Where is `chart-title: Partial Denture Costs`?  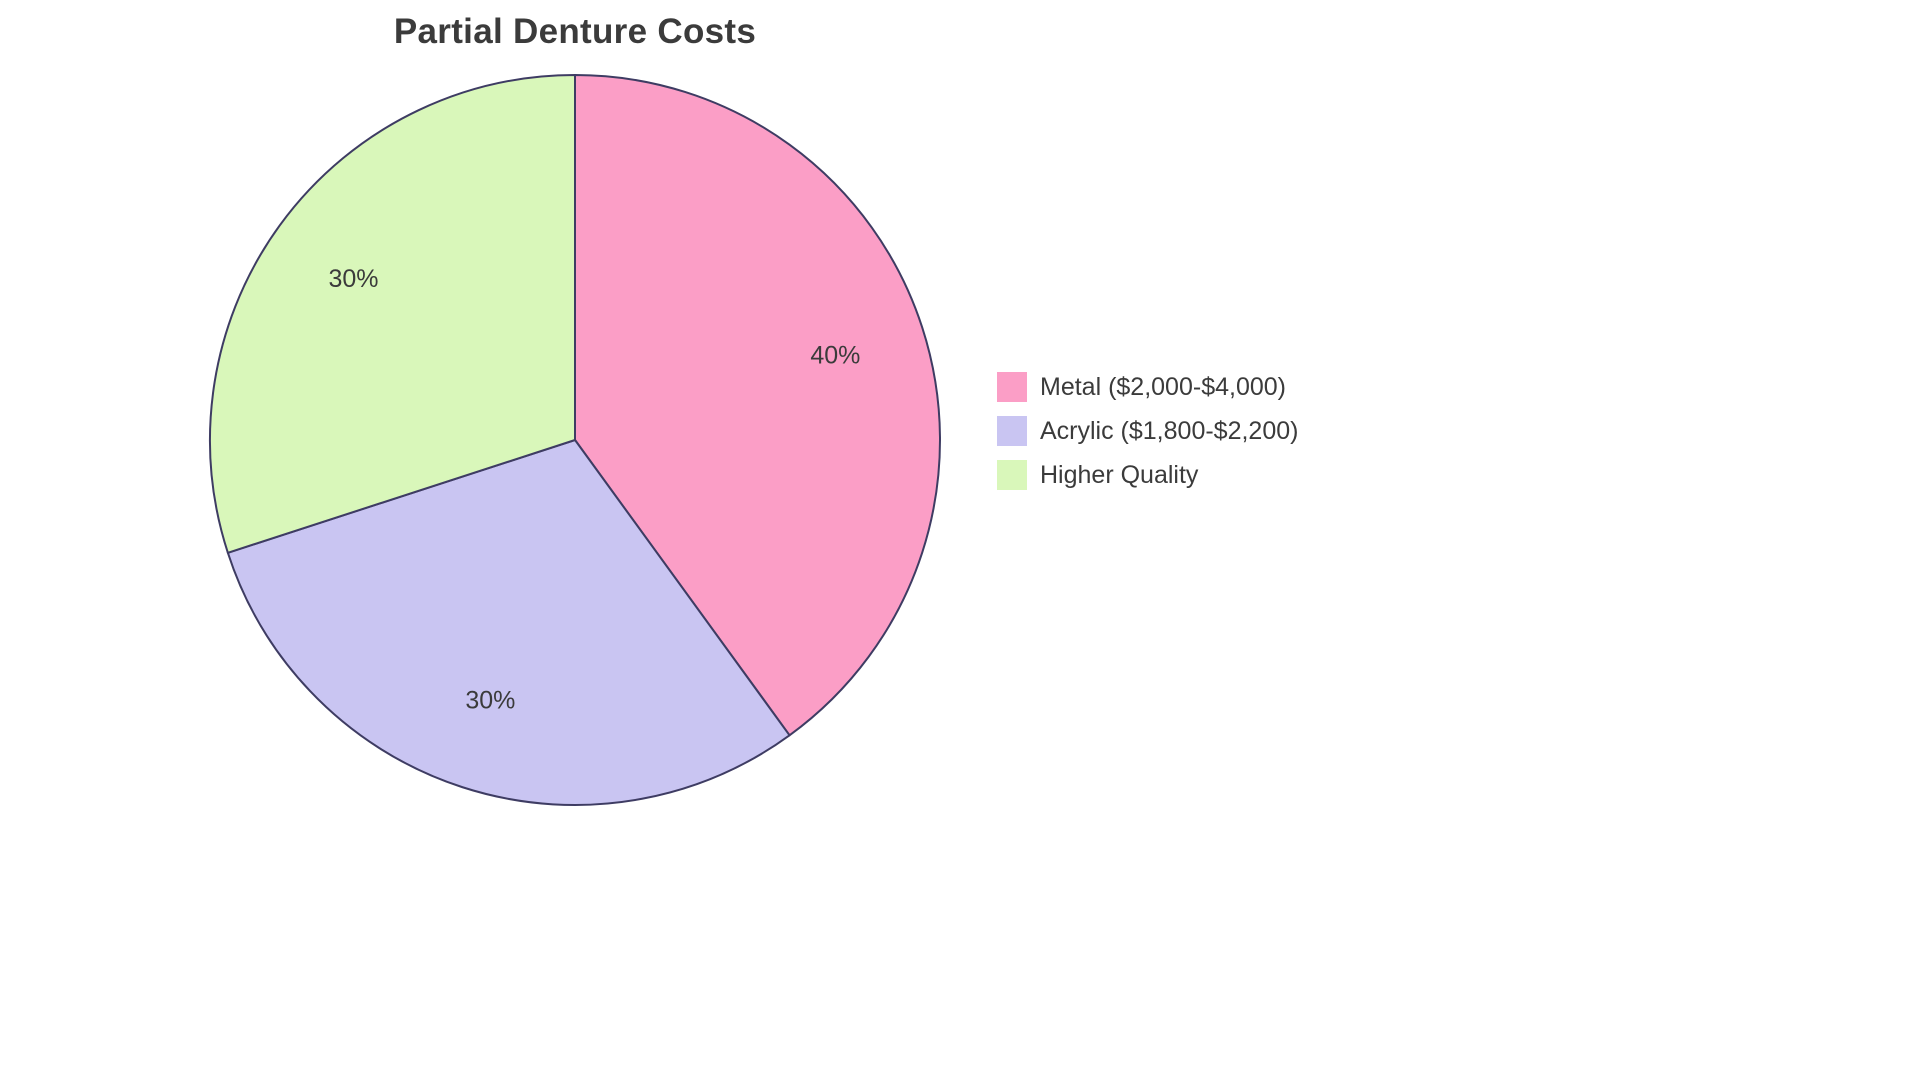
chart-title: Partial Denture Costs is located at coordinates (575, 31).